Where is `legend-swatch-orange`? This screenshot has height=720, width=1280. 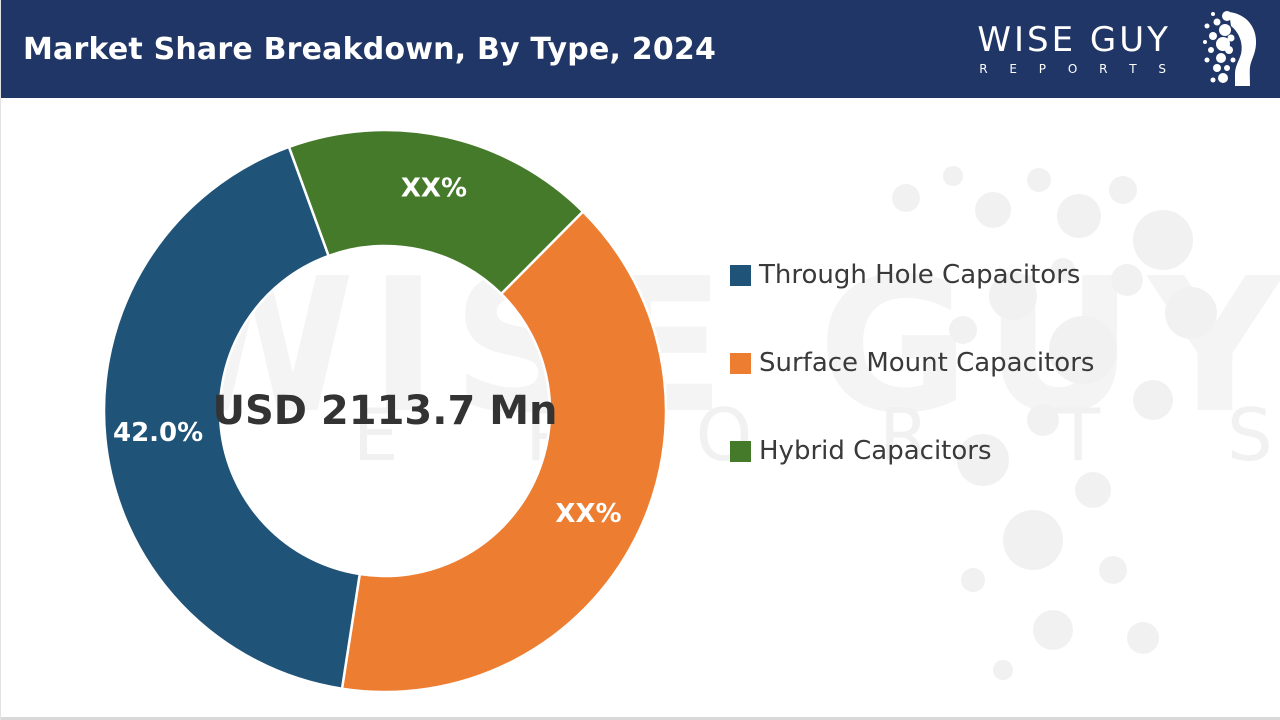
legend-swatch-orange is located at coordinates (740, 363).